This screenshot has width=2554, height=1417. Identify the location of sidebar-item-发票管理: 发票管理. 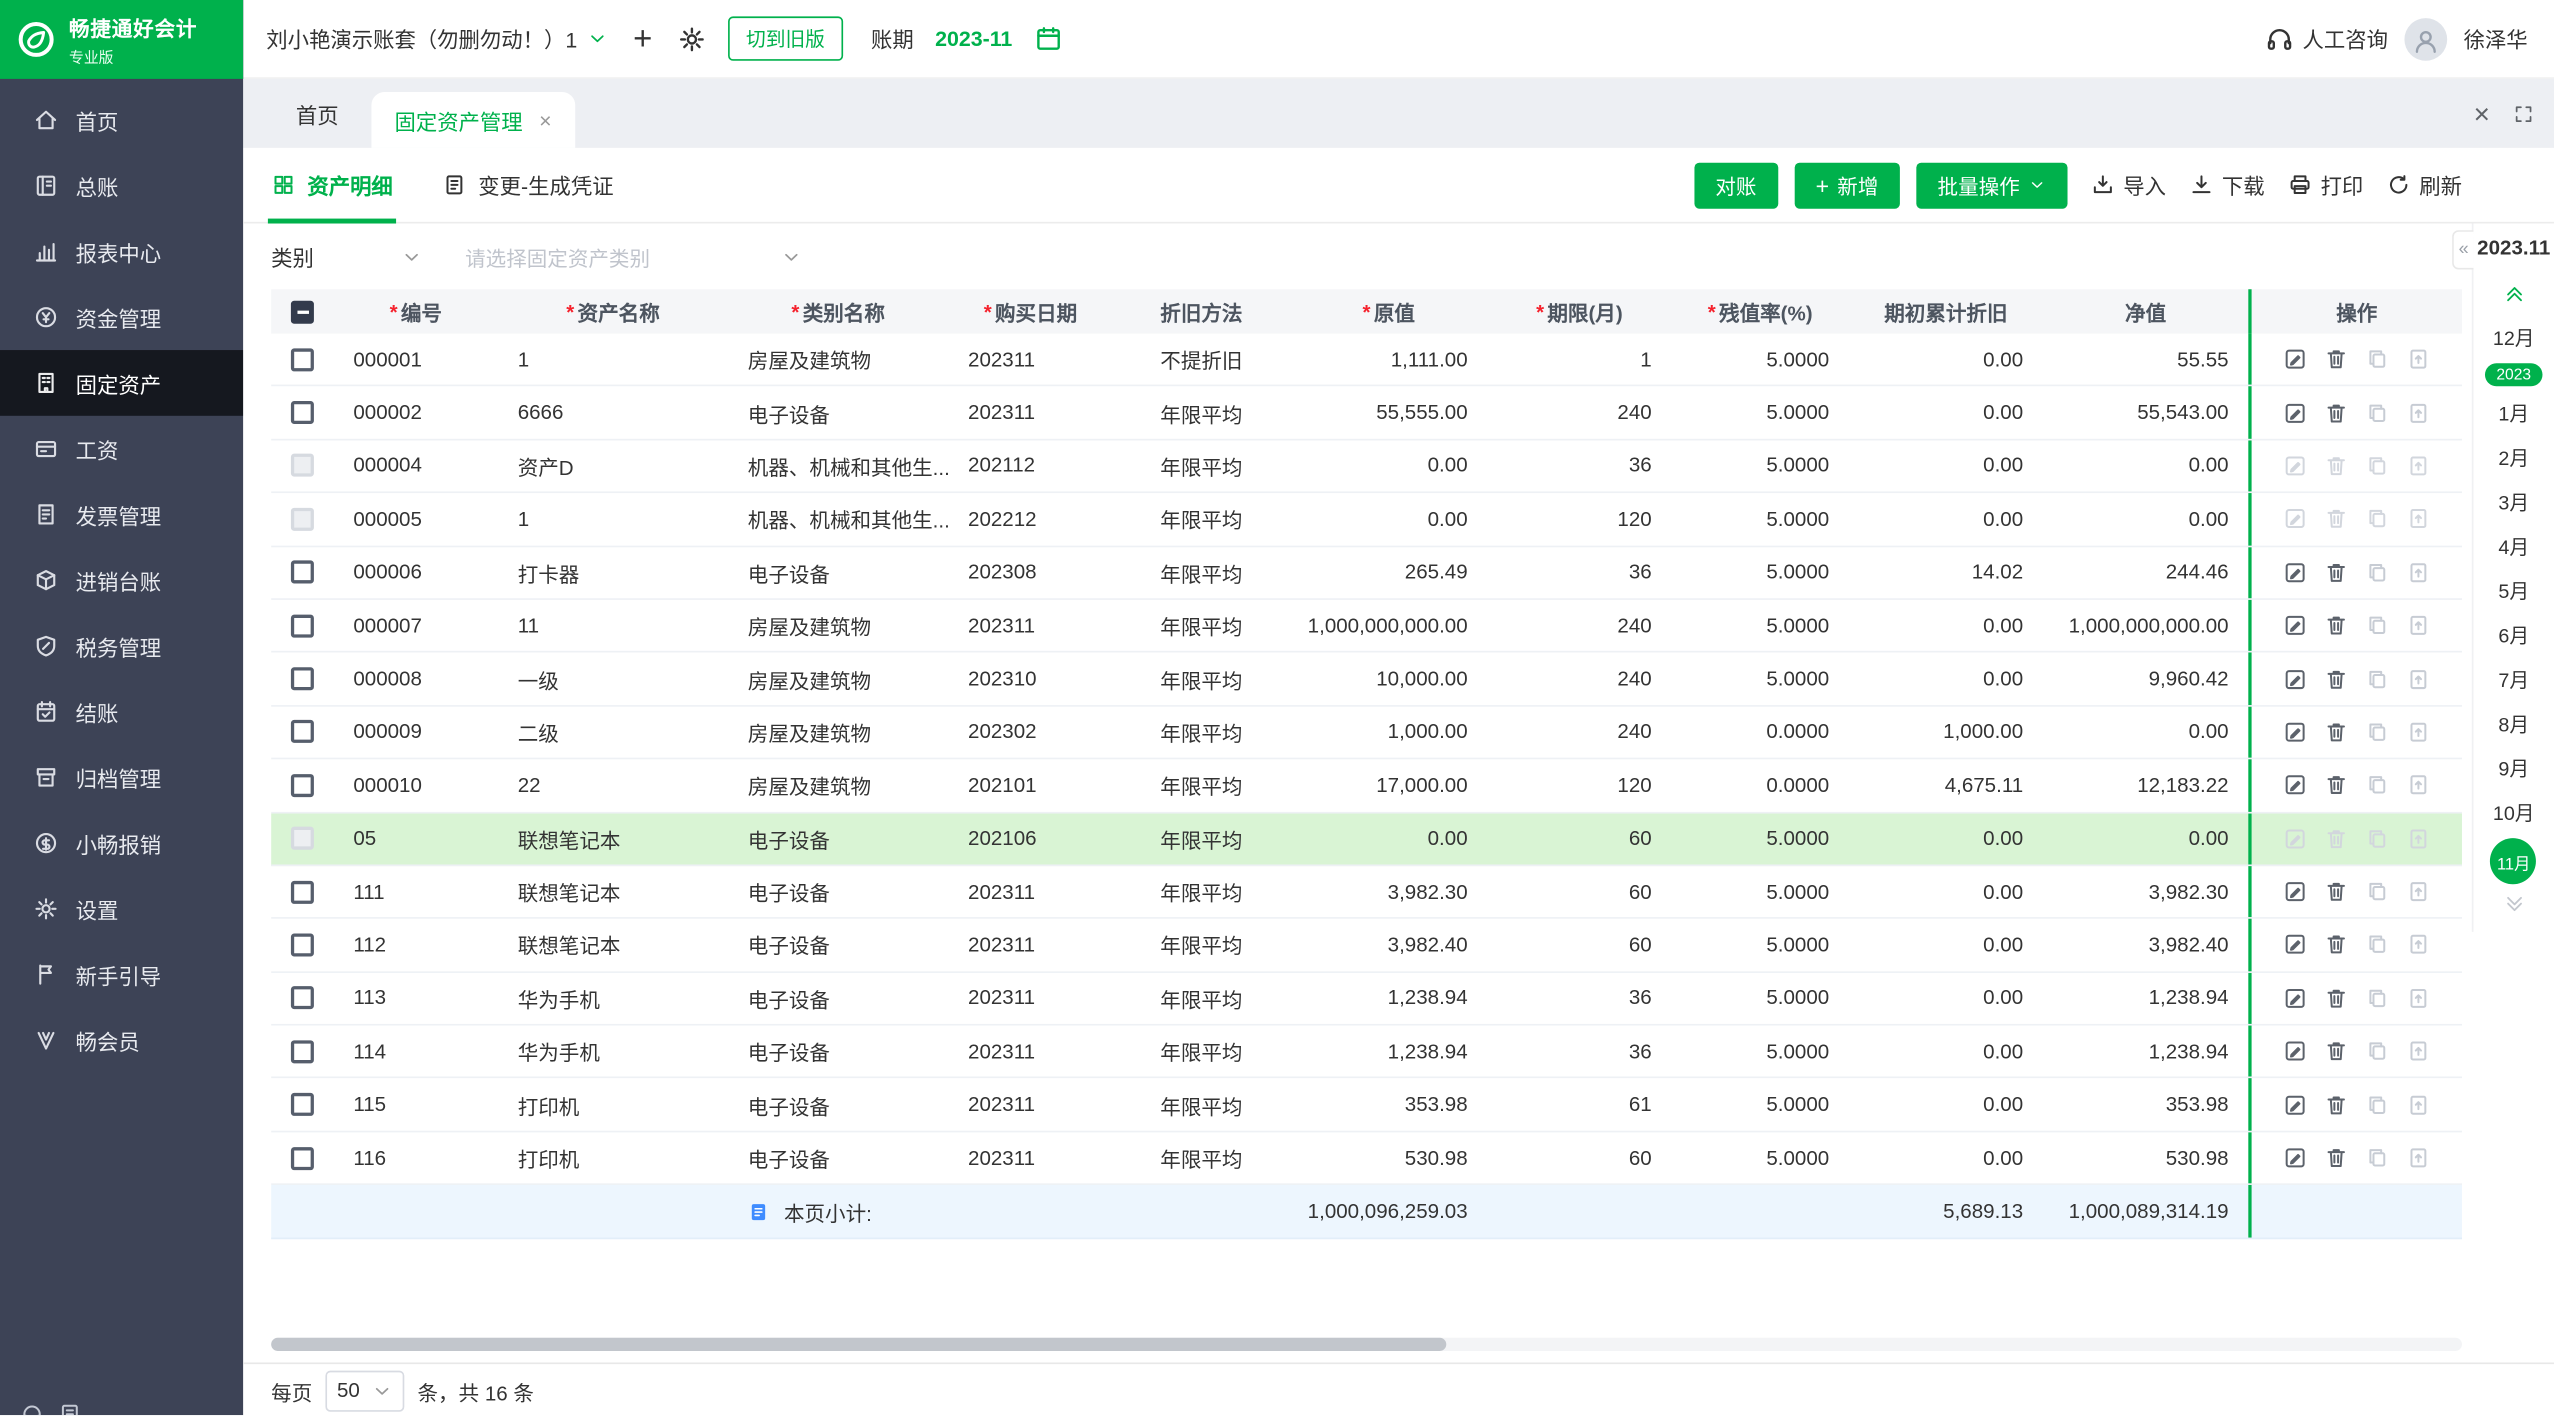
(121, 515).